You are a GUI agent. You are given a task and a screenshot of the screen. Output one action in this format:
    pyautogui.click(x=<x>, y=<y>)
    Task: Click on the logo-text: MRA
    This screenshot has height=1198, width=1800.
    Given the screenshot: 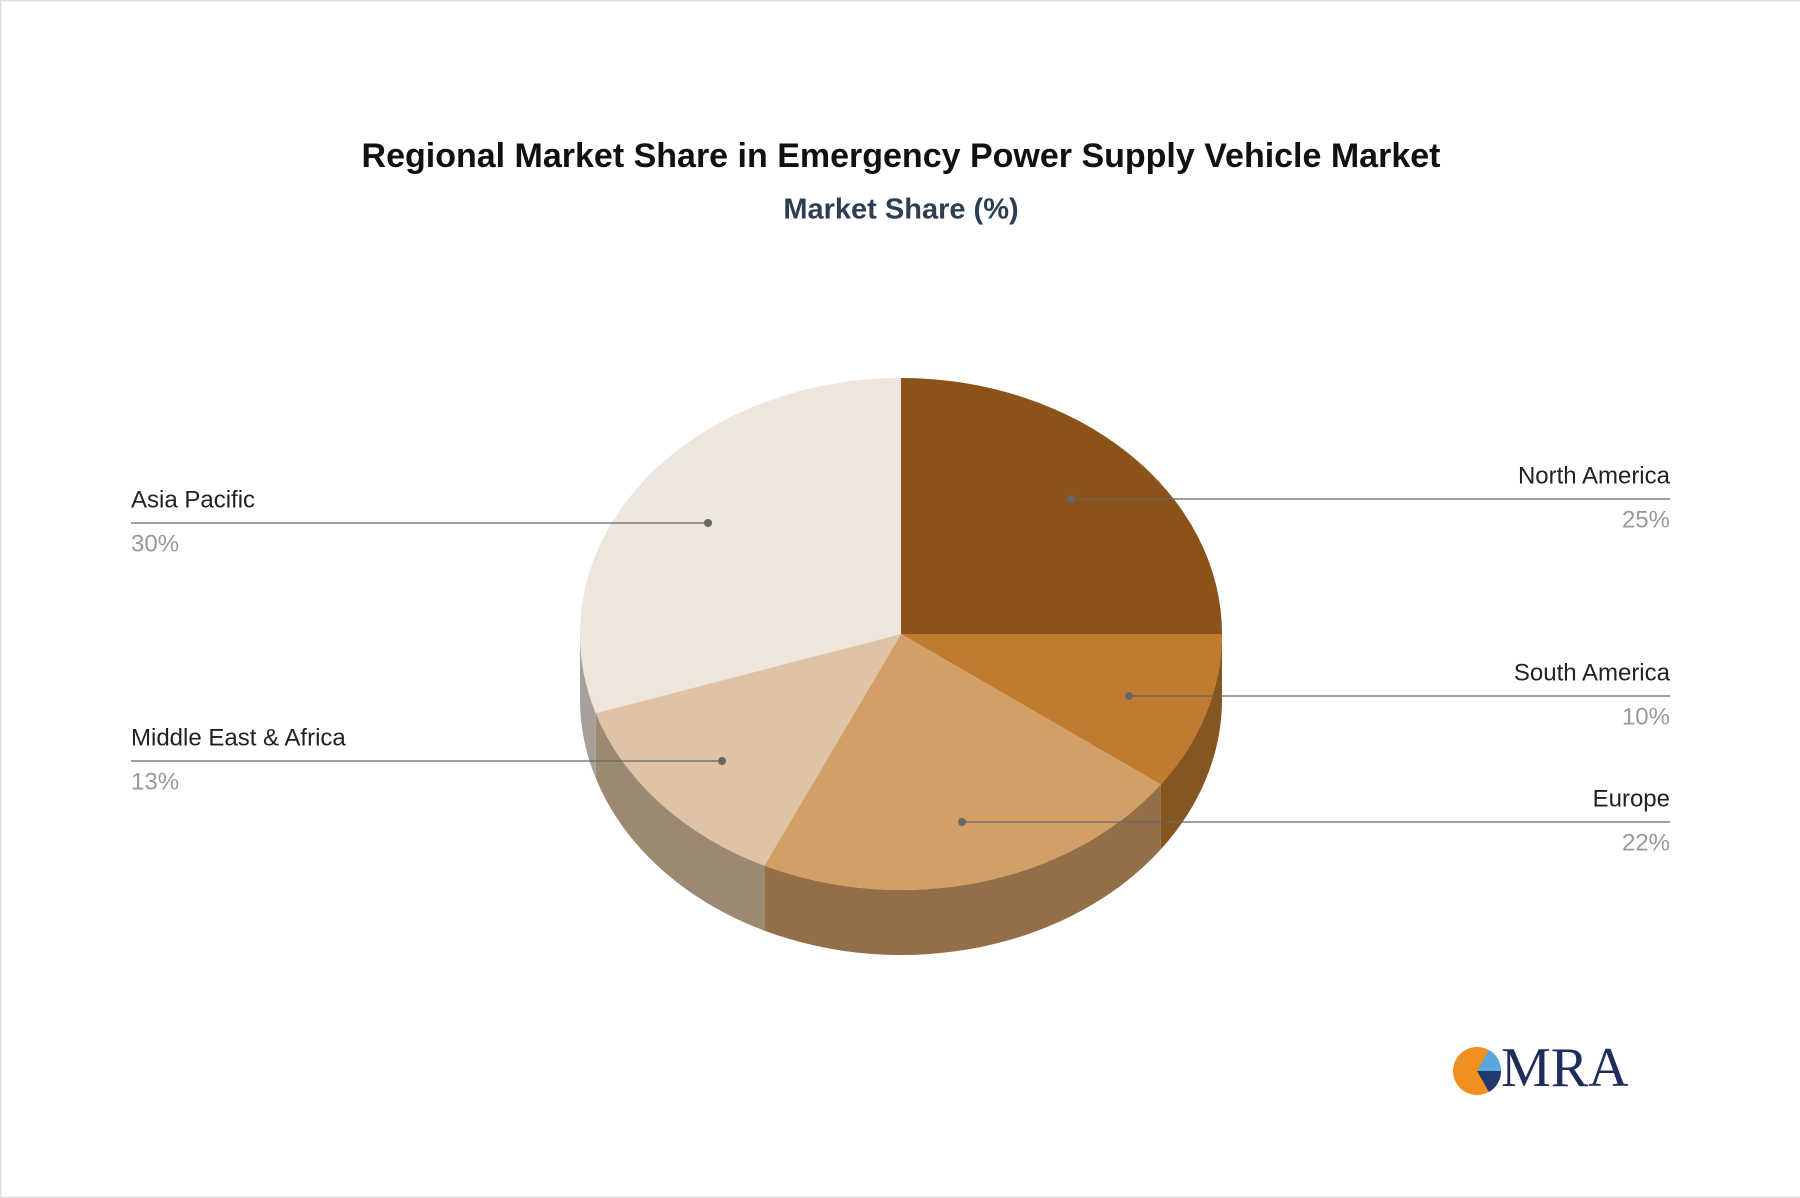 What is the action you would take?
    pyautogui.click(x=1565, y=1068)
    